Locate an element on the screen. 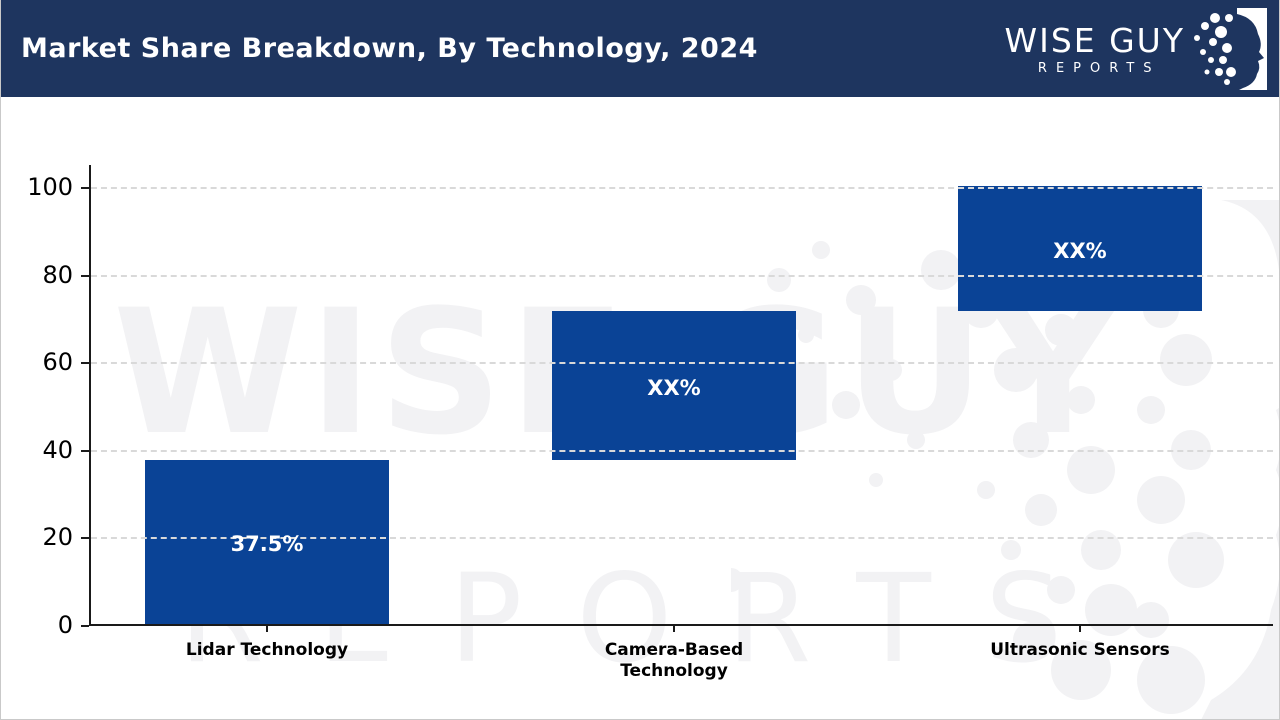 This screenshot has height=720, width=1280. x-category-label-lidar-technology: Lidar Technology is located at coordinates (267, 650).